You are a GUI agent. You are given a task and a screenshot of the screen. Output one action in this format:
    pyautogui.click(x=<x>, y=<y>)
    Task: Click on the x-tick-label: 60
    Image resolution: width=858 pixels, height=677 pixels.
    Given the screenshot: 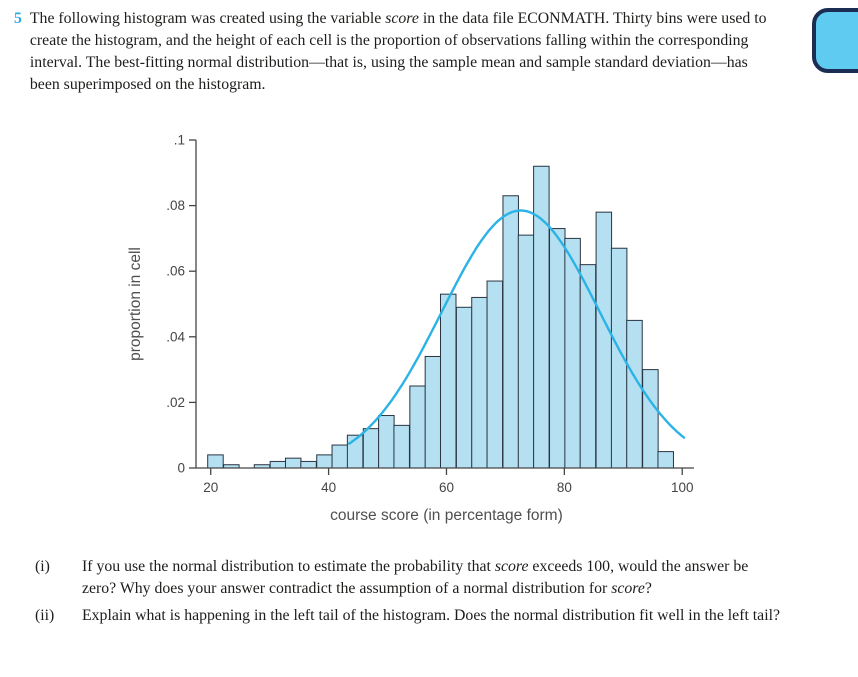 What is the action you would take?
    pyautogui.click(x=446, y=487)
    